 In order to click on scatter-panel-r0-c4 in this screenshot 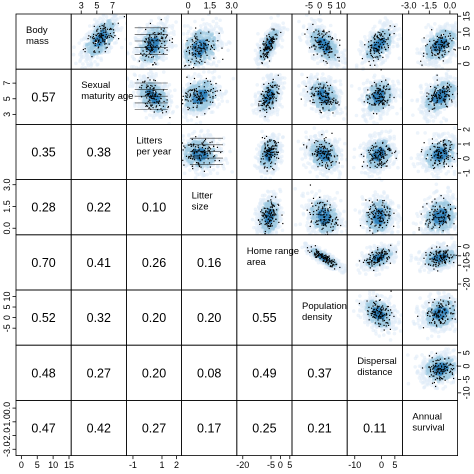, I will do `click(271, 44)`.